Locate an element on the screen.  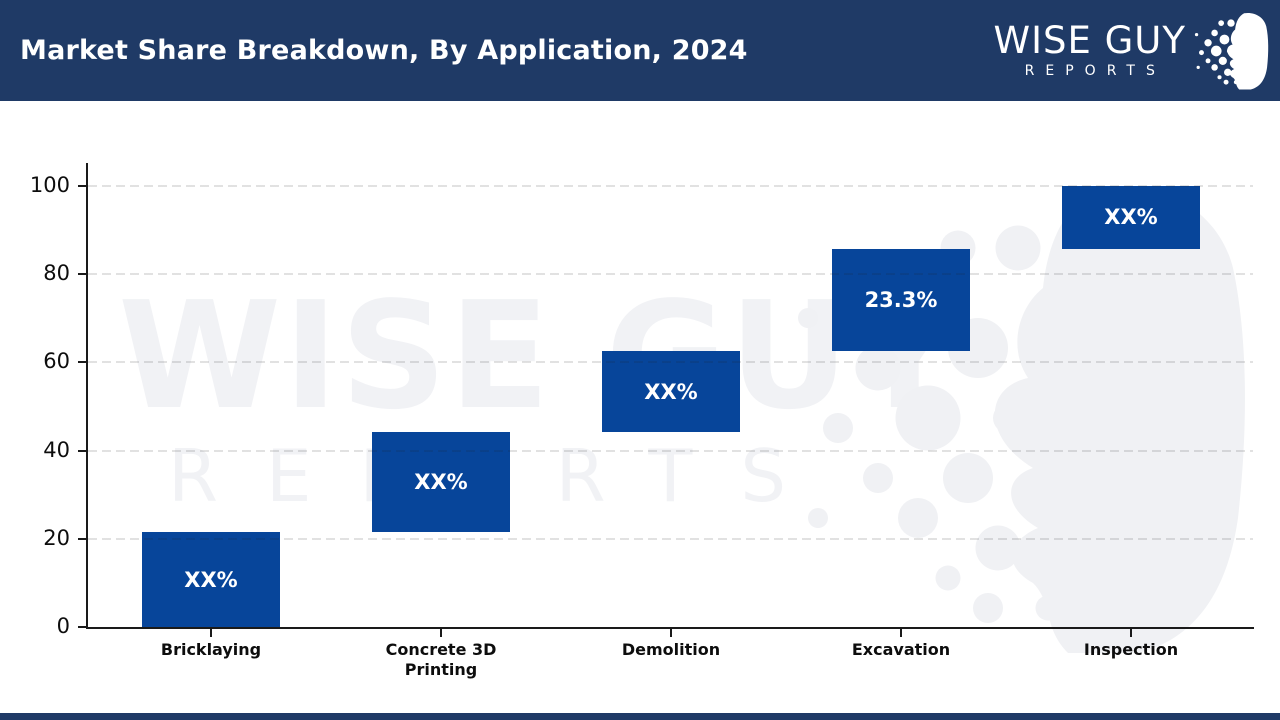
y-tick-label-80: 80 is located at coordinates (56, 273).